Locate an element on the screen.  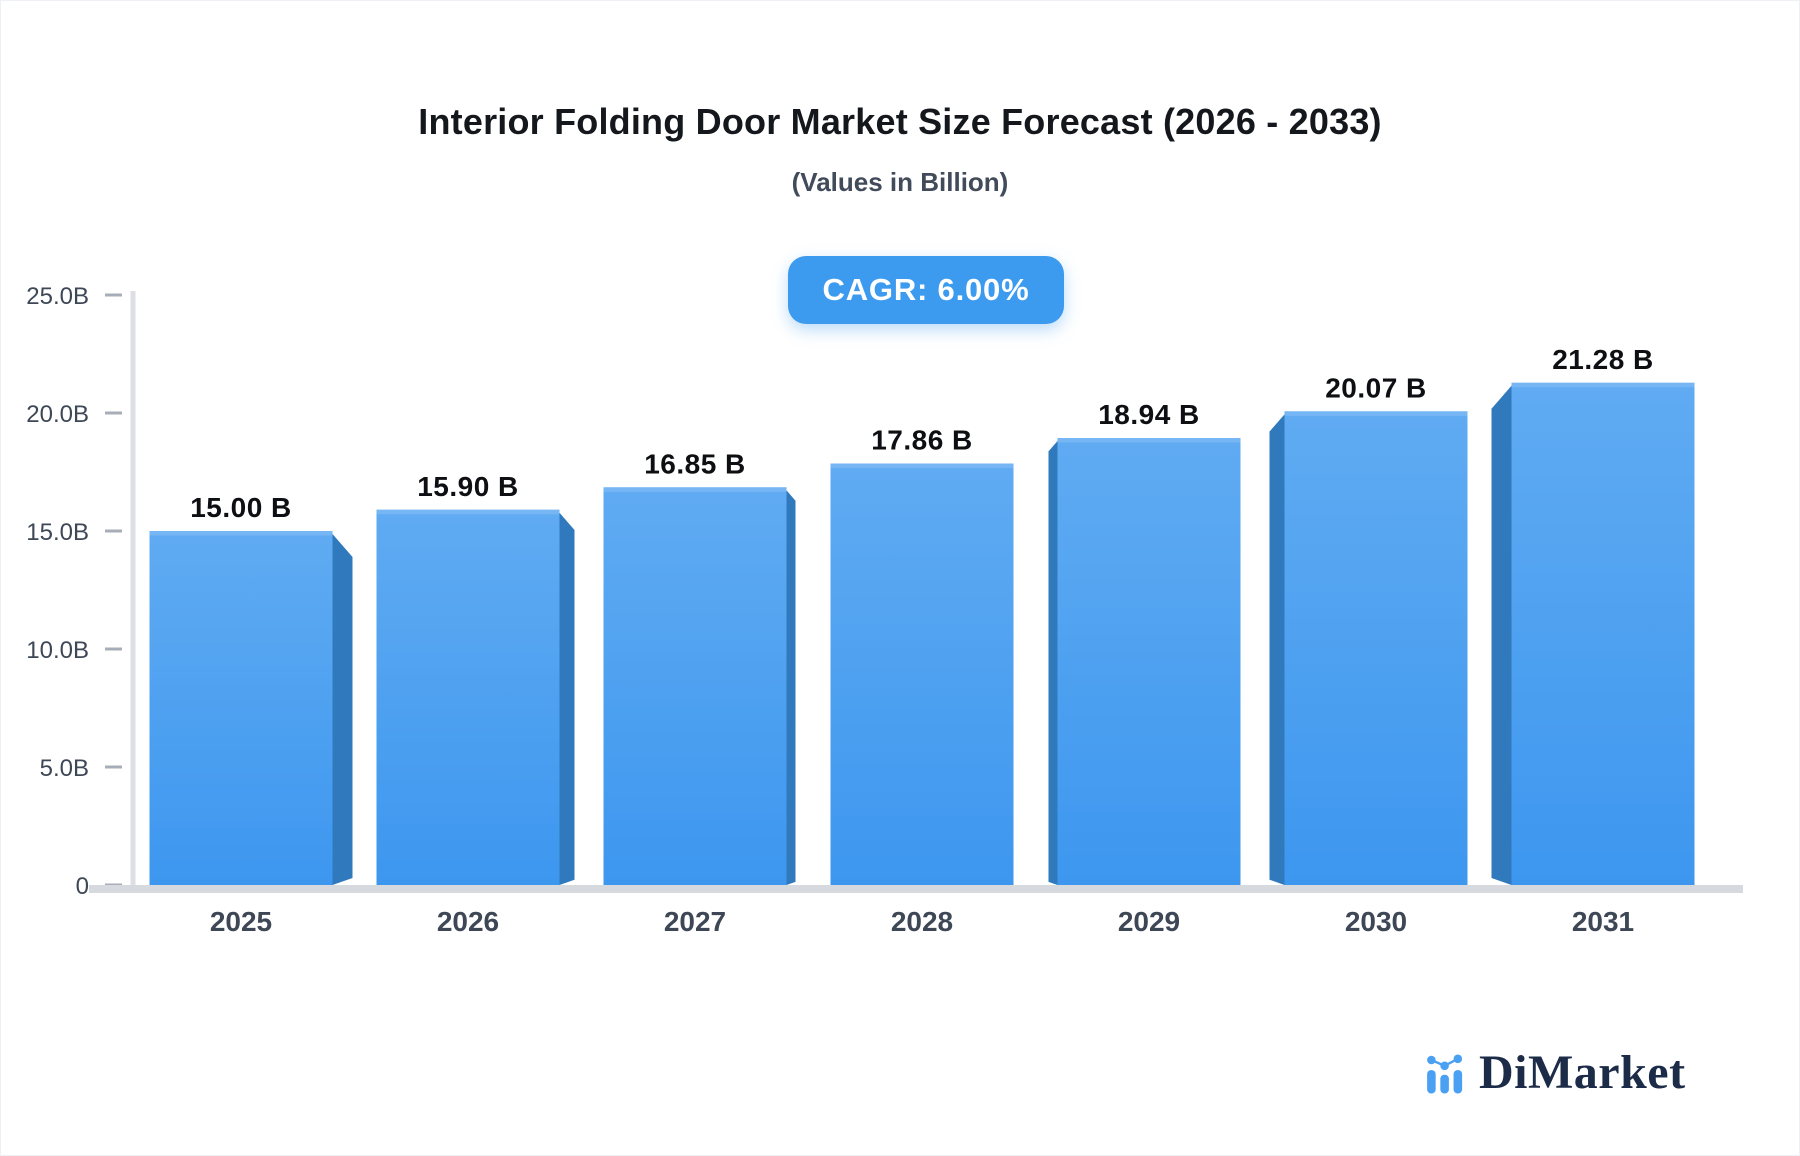
y-tick-label: 5.0B is located at coordinates (64, 768).